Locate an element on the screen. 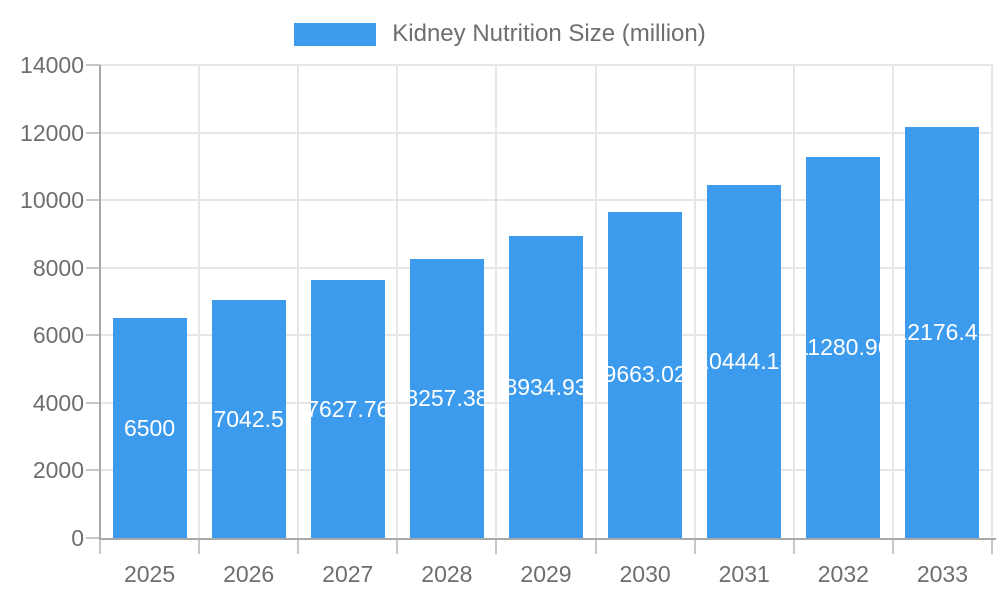  bar-value-label: 6500 is located at coordinates (149, 427).